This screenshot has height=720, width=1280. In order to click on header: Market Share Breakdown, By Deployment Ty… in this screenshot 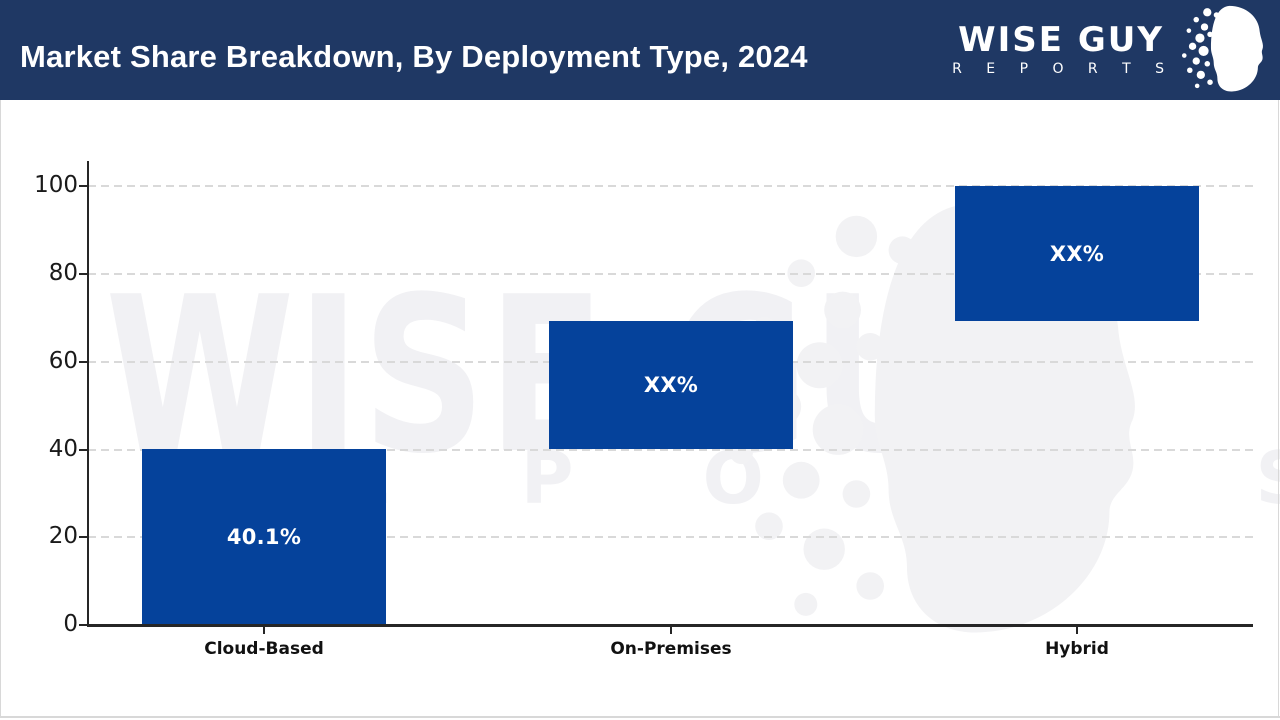, I will do `click(640, 50)`.